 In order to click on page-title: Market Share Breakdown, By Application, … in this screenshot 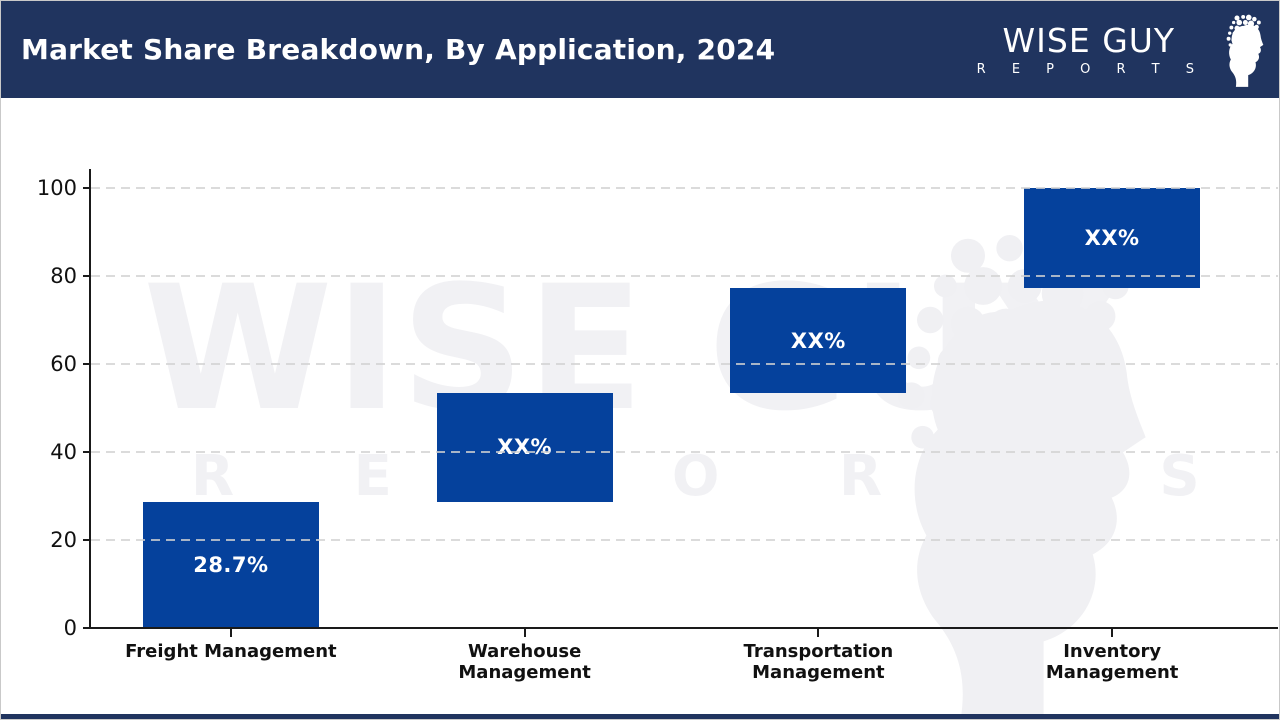, I will do `click(398, 49)`.